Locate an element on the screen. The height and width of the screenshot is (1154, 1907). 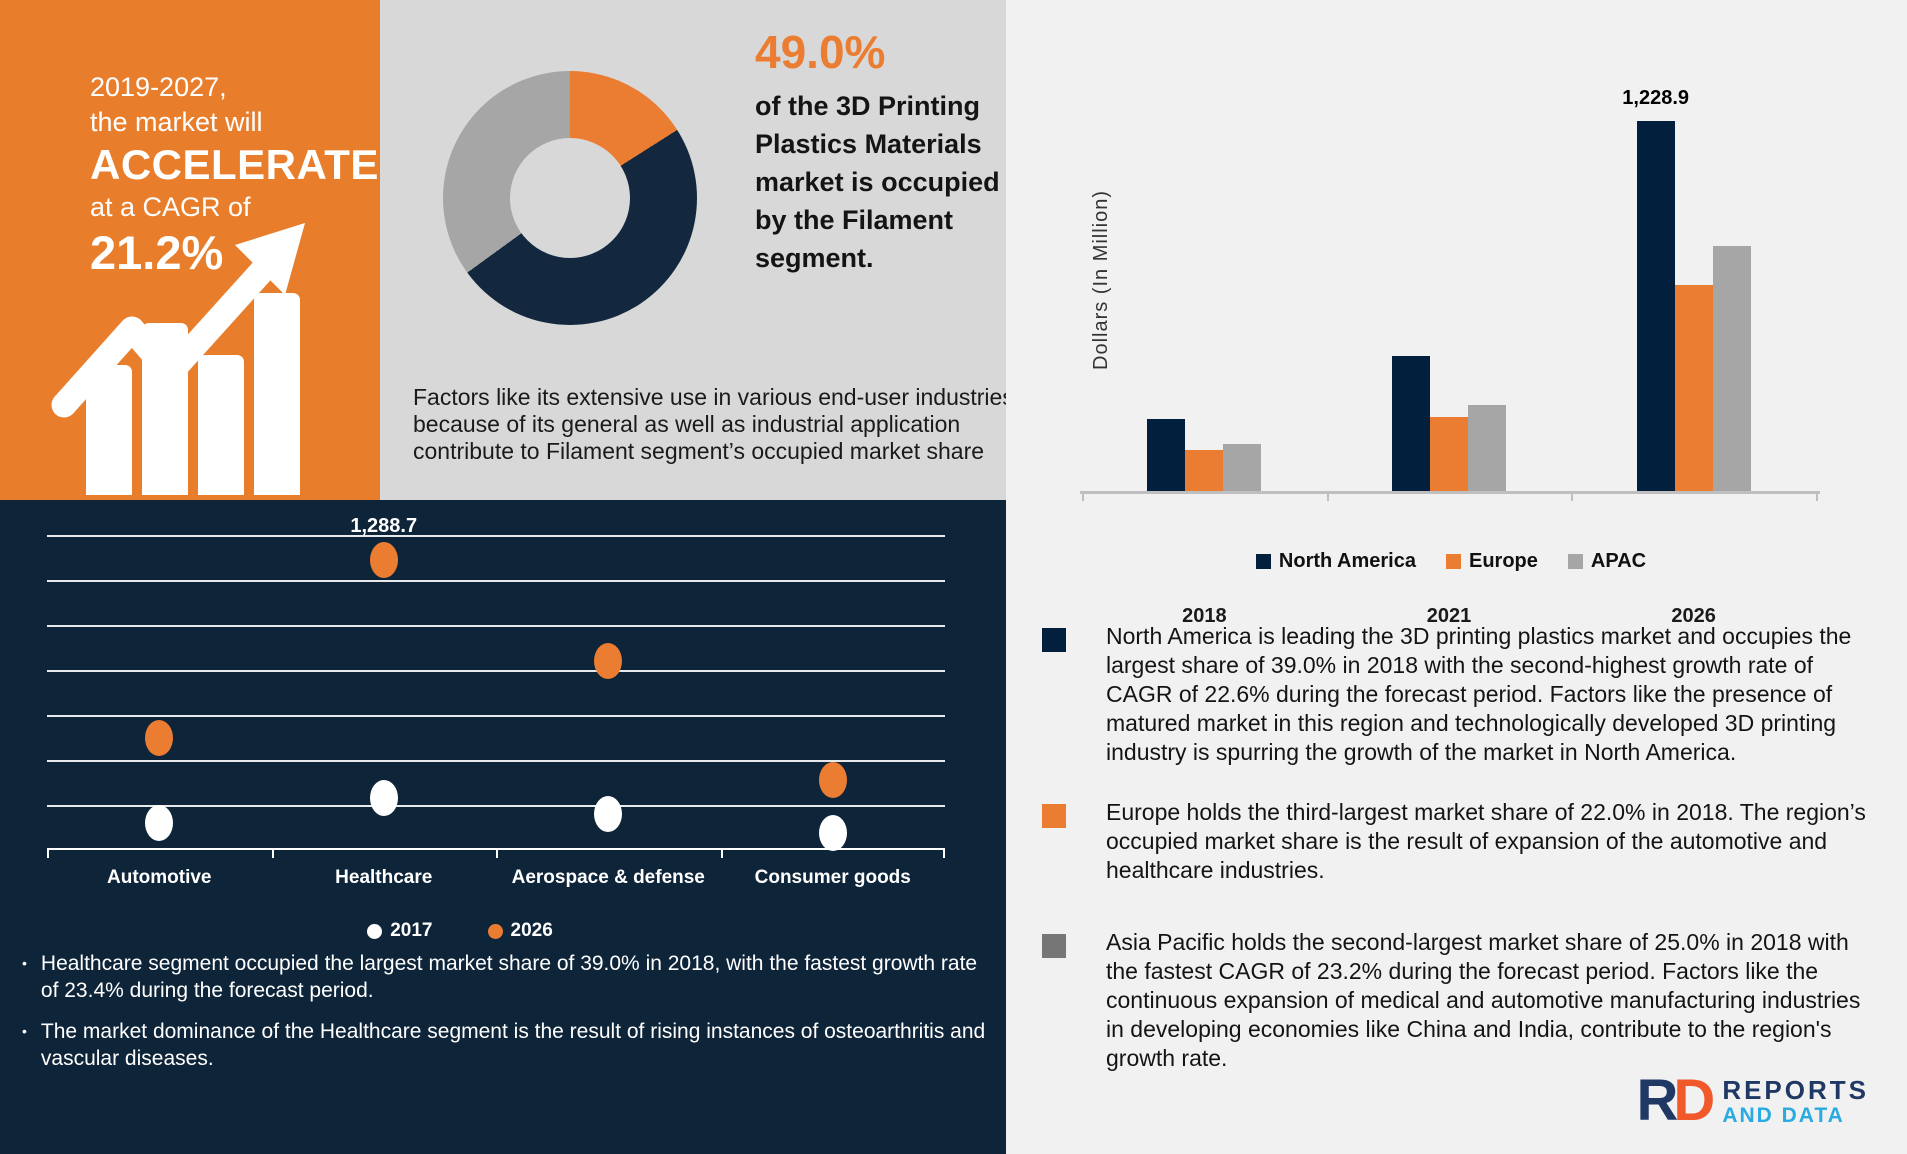
legend-label: North America is located at coordinates (1347, 561).